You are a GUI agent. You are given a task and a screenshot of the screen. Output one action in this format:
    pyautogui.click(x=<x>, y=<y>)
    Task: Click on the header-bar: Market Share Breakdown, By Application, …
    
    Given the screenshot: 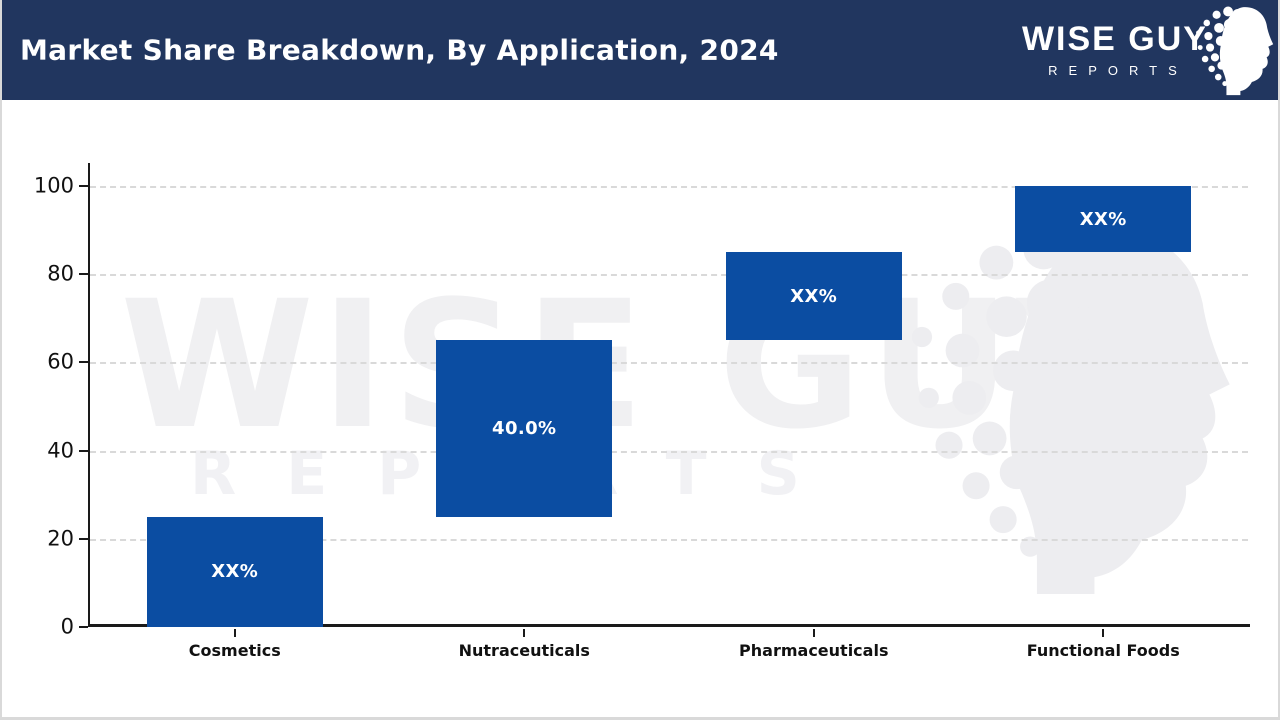 What is the action you would take?
    pyautogui.click(x=640, y=50)
    